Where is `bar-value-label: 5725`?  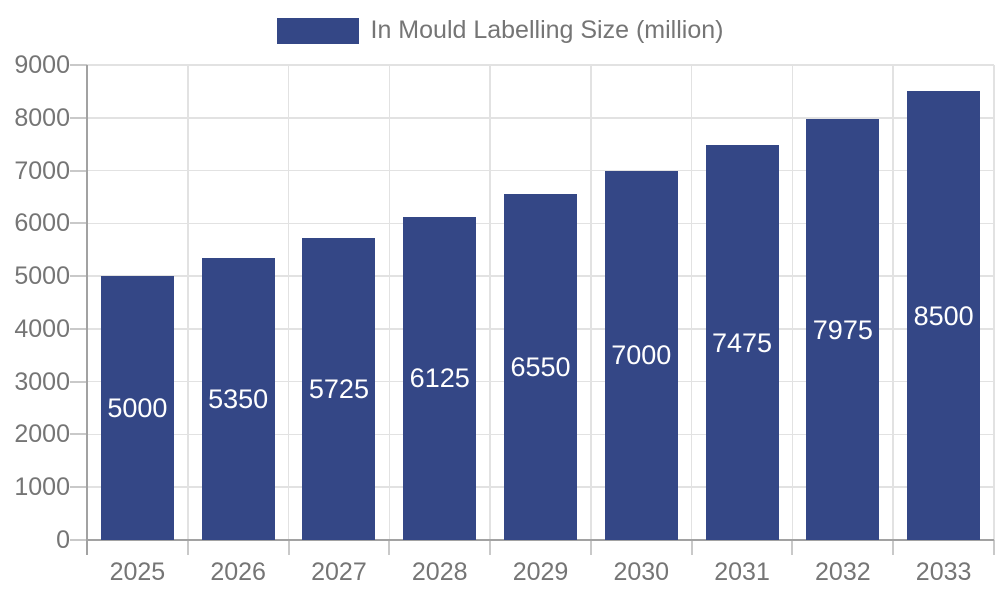
bar-value-label: 5725 is located at coordinates (338, 388).